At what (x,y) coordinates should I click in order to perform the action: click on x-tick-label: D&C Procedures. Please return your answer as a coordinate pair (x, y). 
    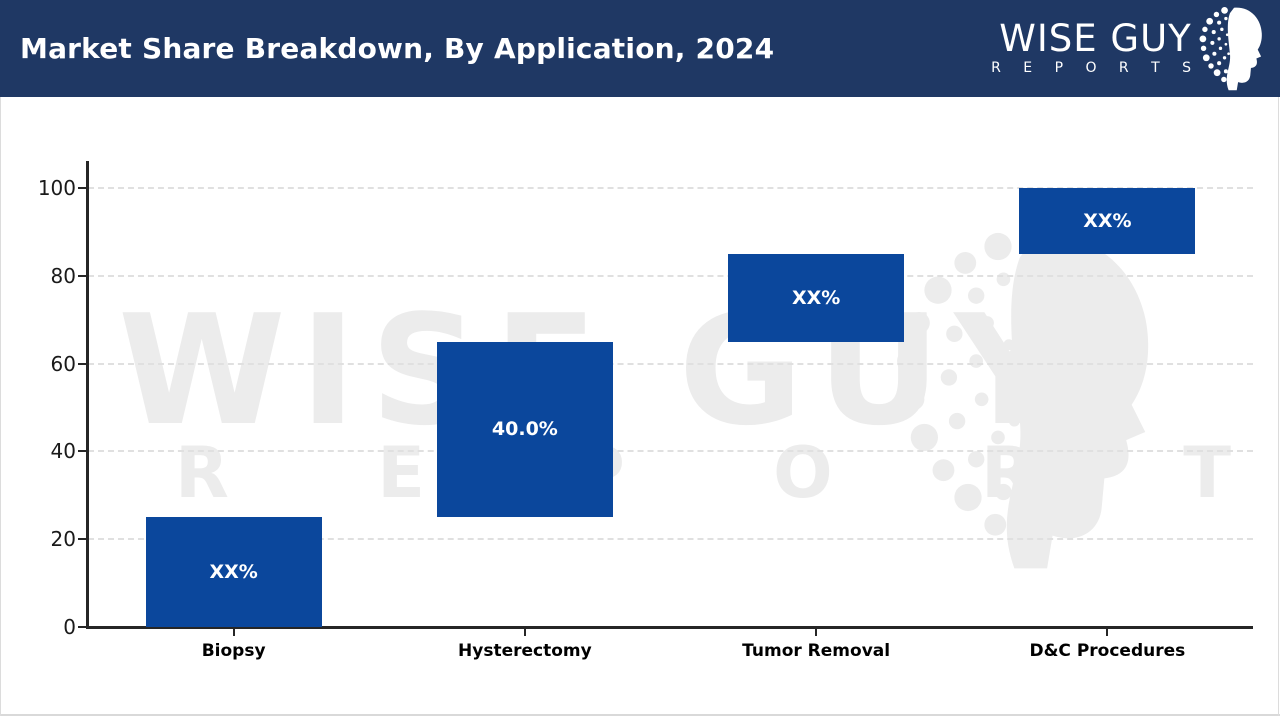
    Looking at the image, I should click on (1107, 651).